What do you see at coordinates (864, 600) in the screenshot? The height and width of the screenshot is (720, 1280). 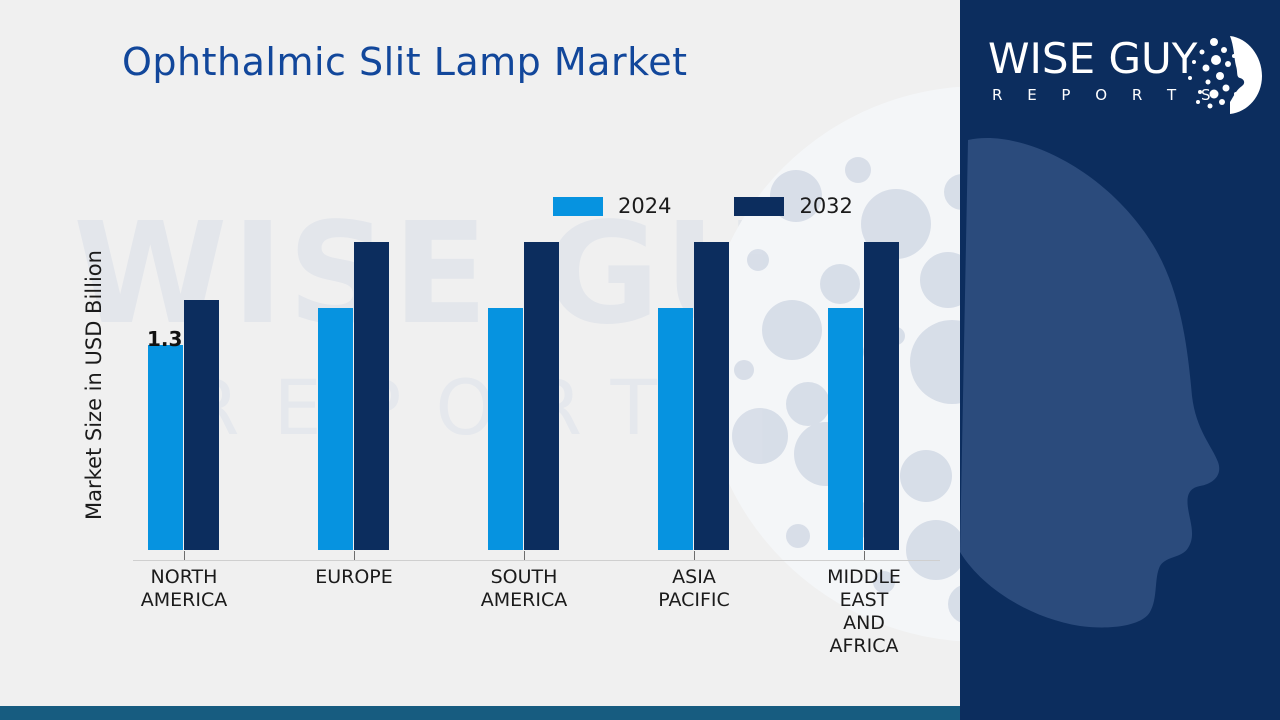 I see `x-axis-label-line: EAST` at bounding box center [864, 600].